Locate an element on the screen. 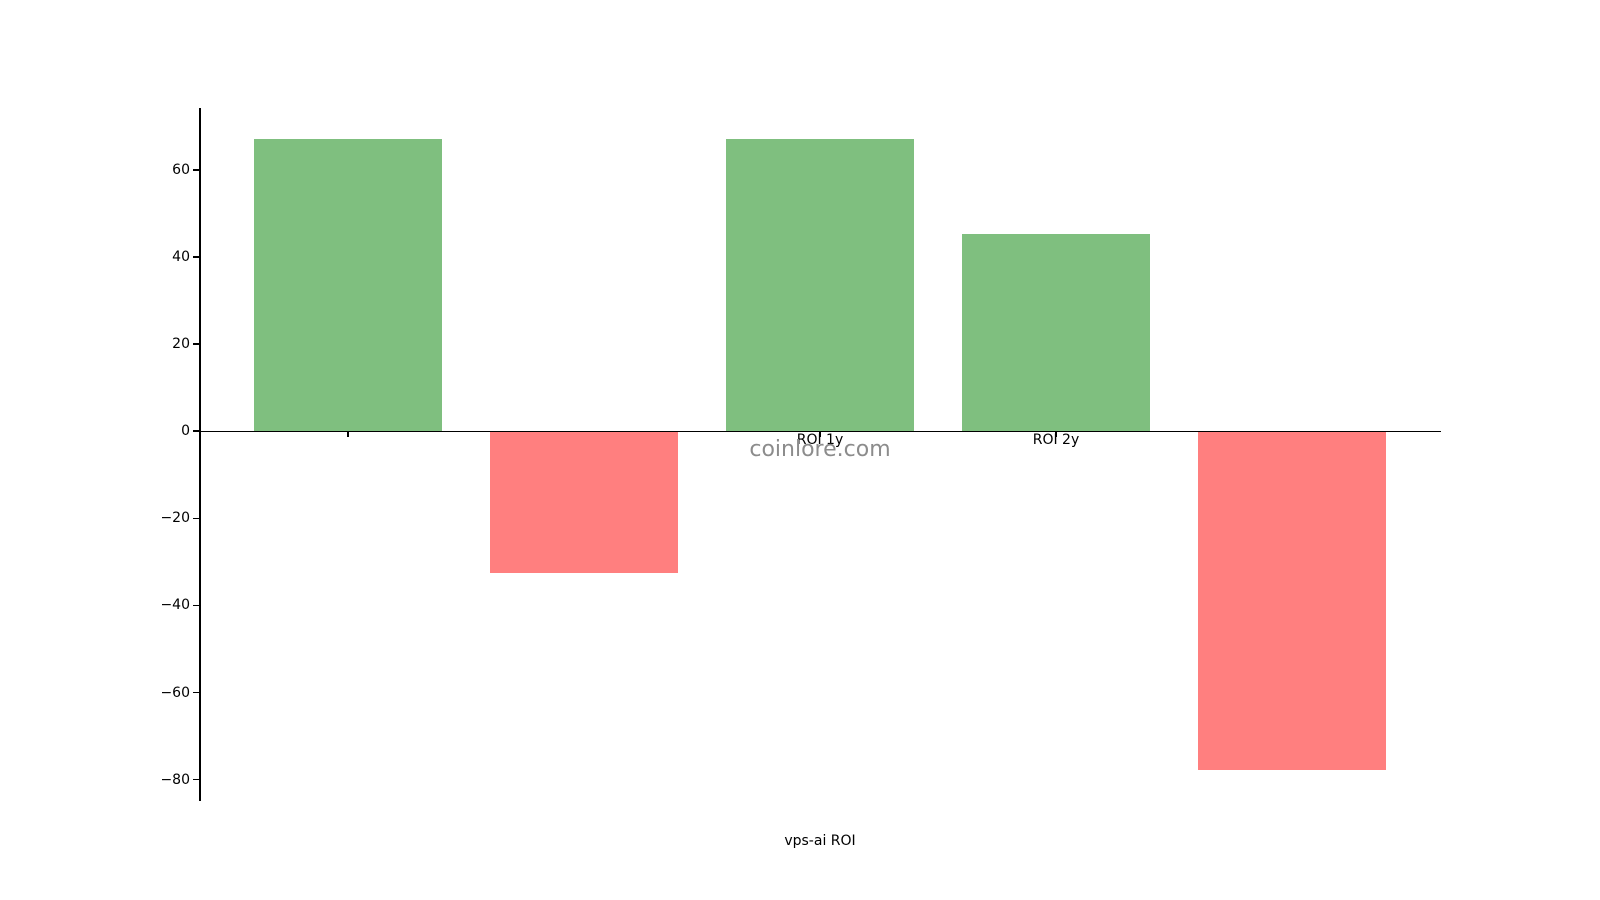 This screenshot has height=900, width=1600. y-tick-label: −40 is located at coordinates (175, 605).